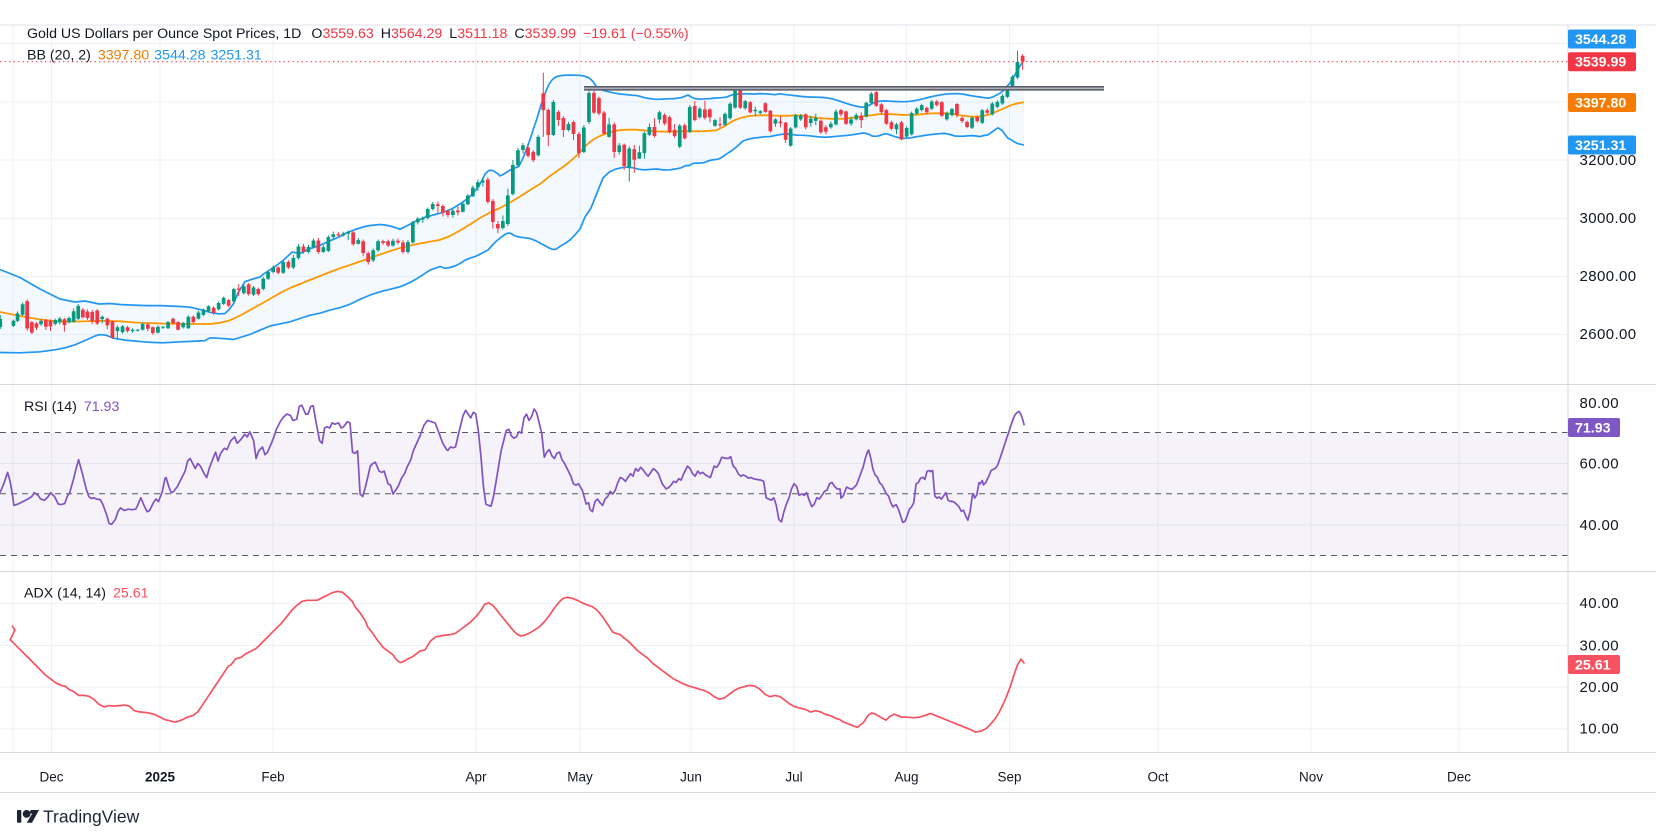 This screenshot has height=838, width=1656. I want to click on svg-text: 3200.00, so click(1608, 160).